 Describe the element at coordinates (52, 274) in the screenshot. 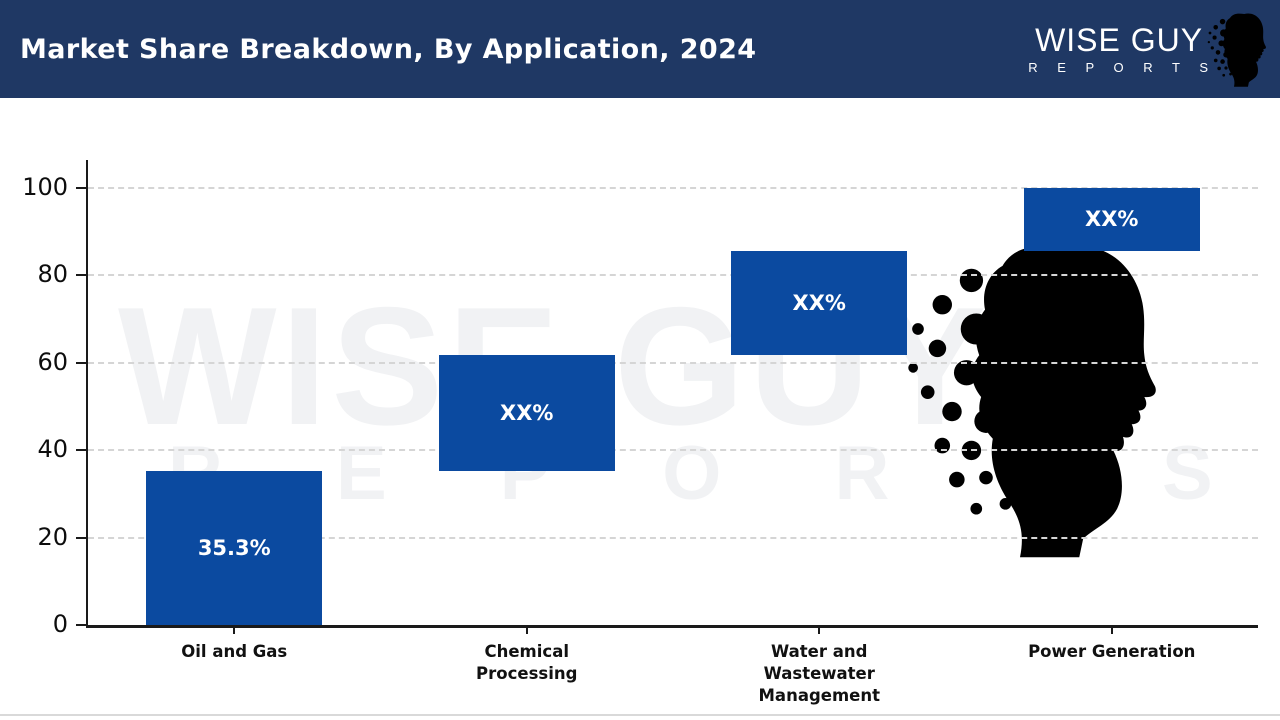

I see `y-axis-tick-label: 80` at that location.